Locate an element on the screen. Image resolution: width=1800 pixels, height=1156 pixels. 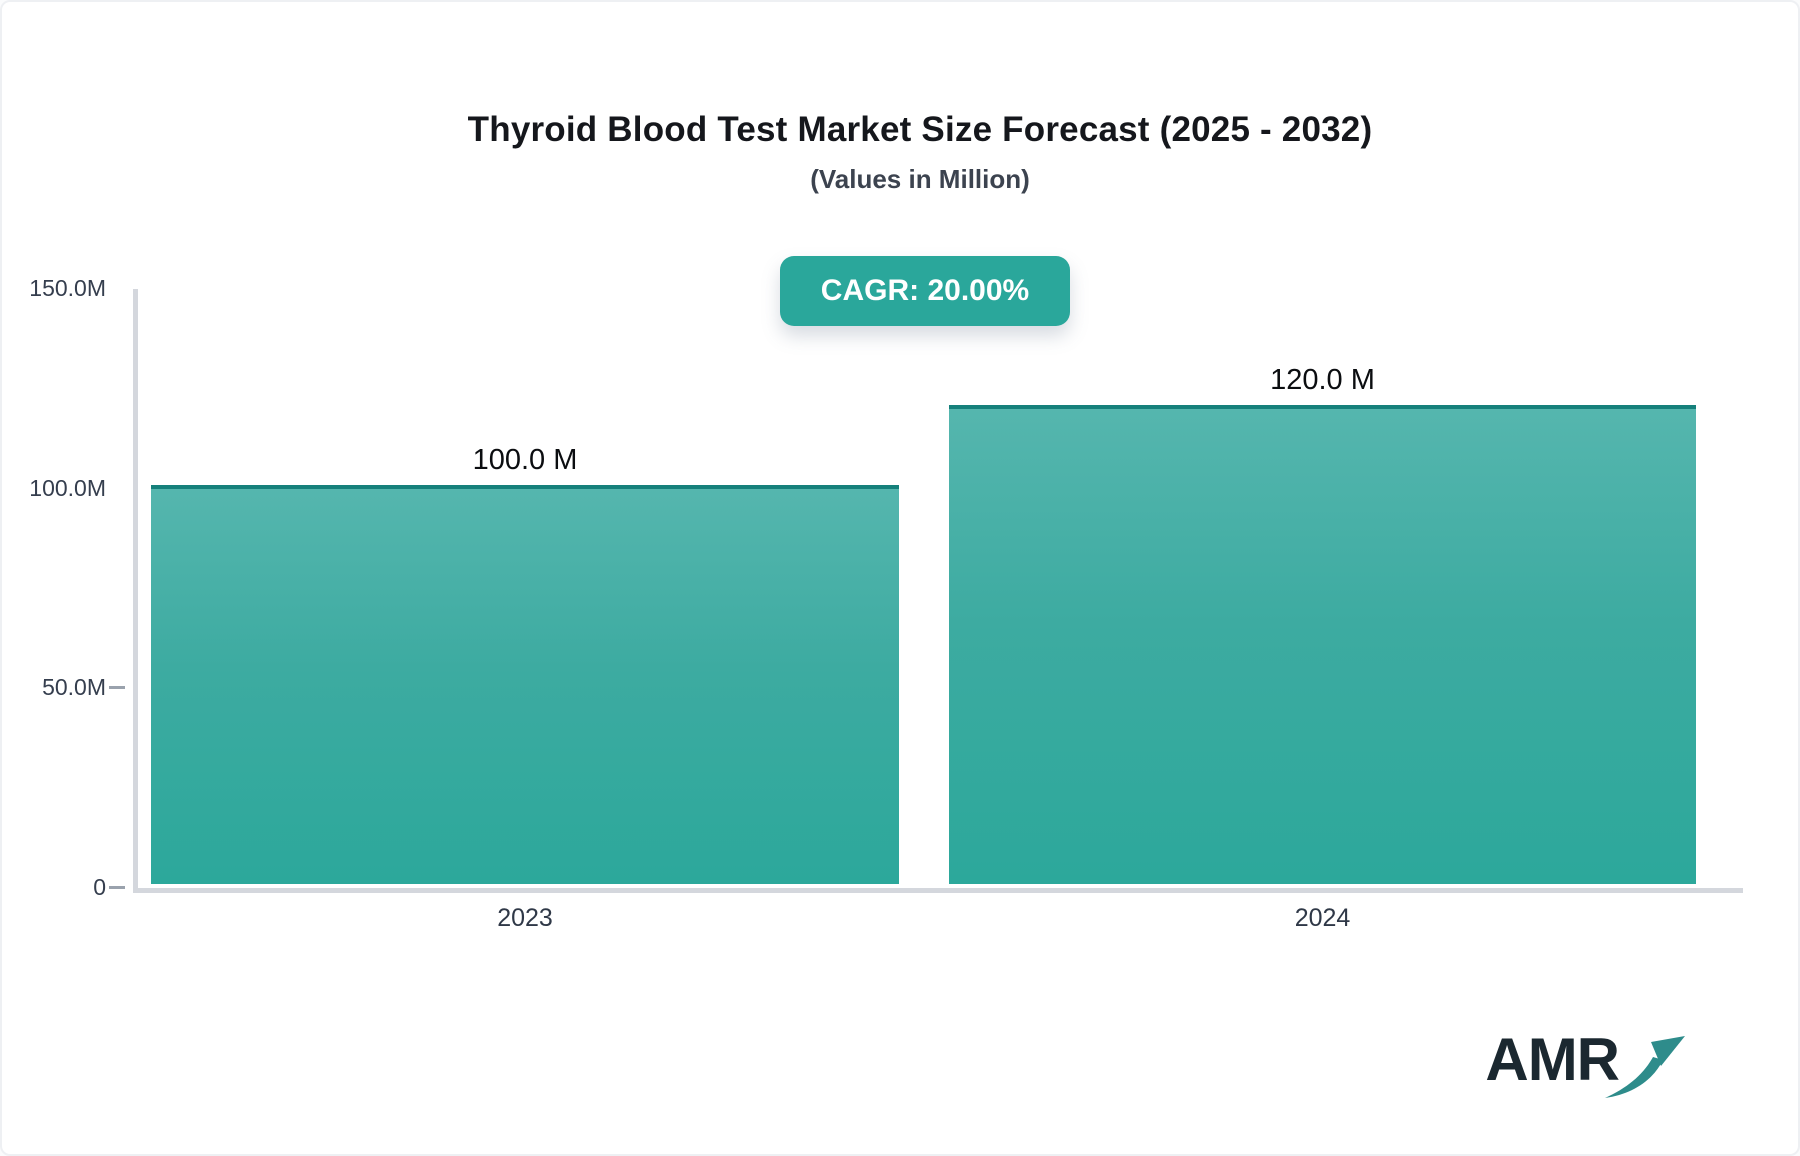
x-axis-line is located at coordinates (938, 890).